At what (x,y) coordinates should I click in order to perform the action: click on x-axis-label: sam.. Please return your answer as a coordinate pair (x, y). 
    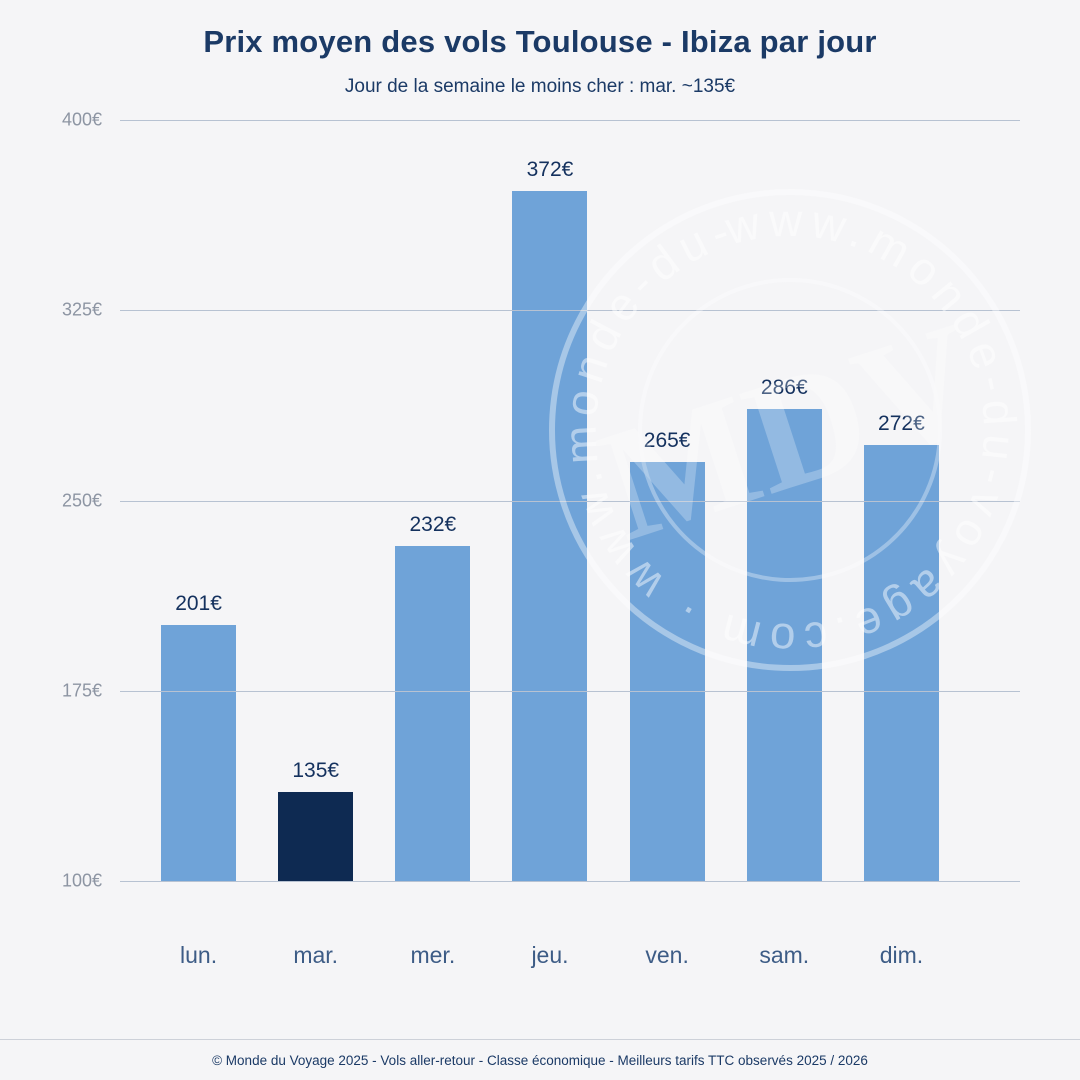
    Looking at the image, I should click on (784, 955).